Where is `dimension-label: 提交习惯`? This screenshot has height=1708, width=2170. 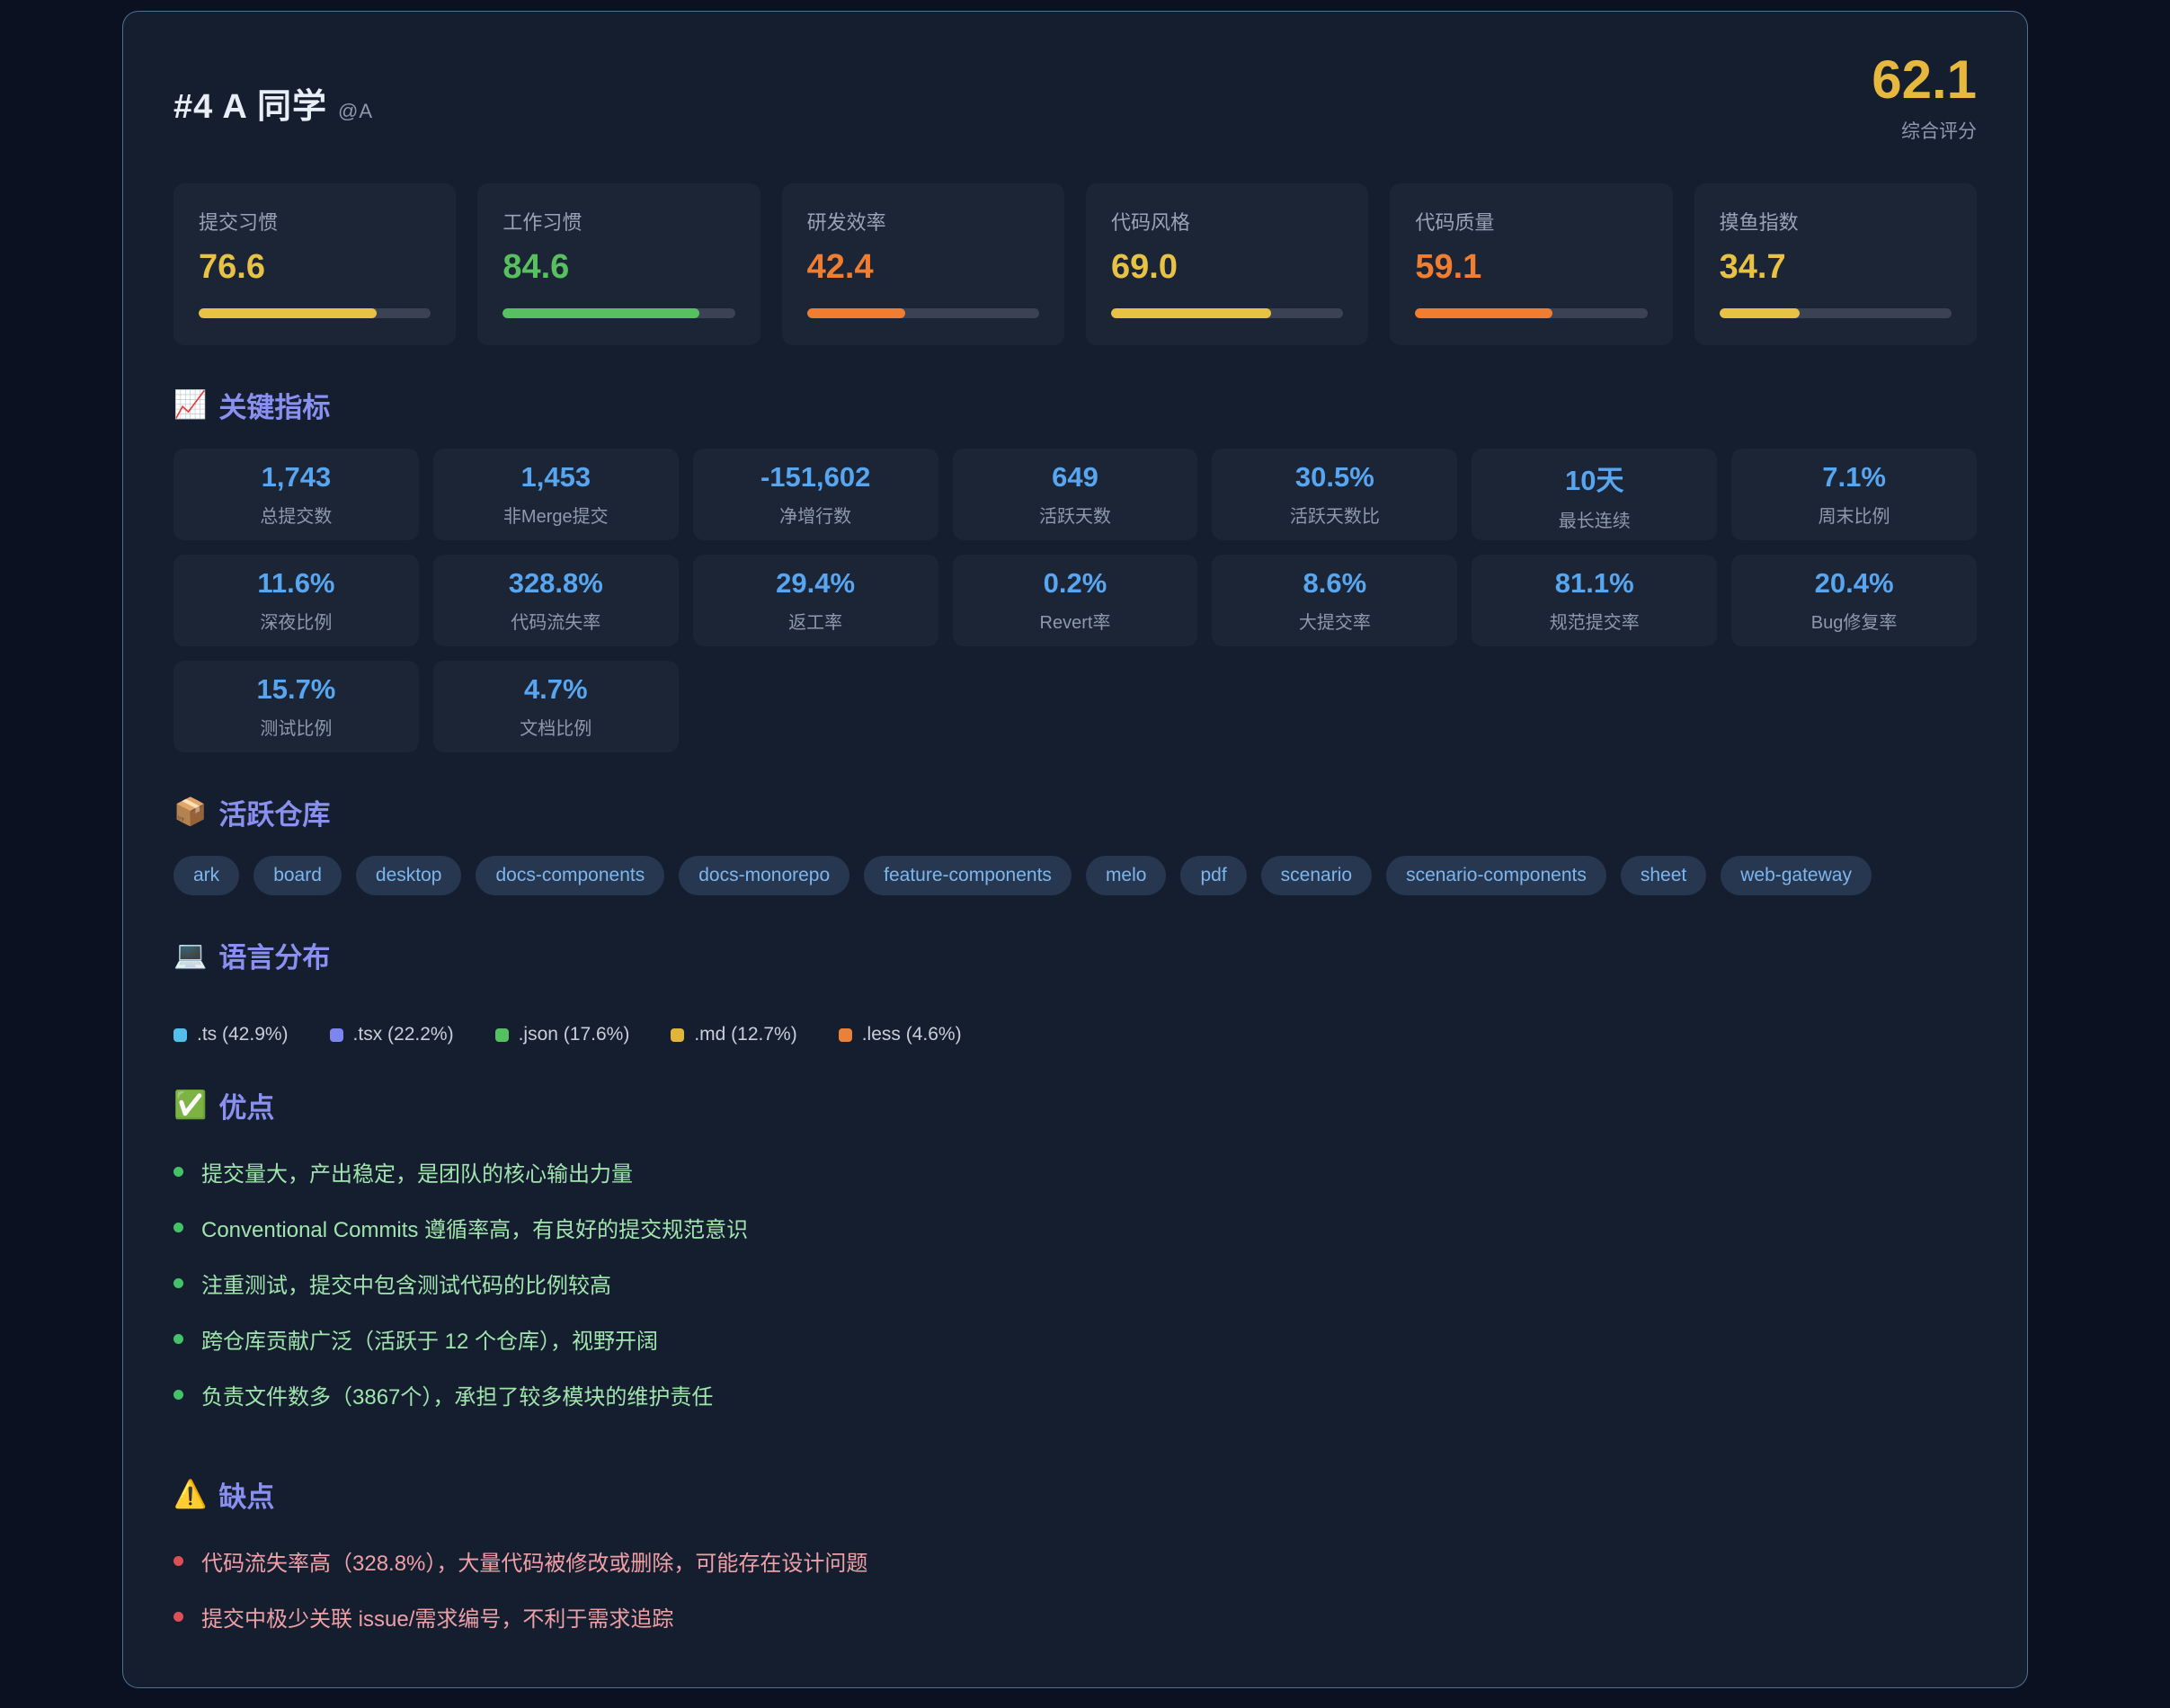 dimension-label: 提交习惯 is located at coordinates (239, 222).